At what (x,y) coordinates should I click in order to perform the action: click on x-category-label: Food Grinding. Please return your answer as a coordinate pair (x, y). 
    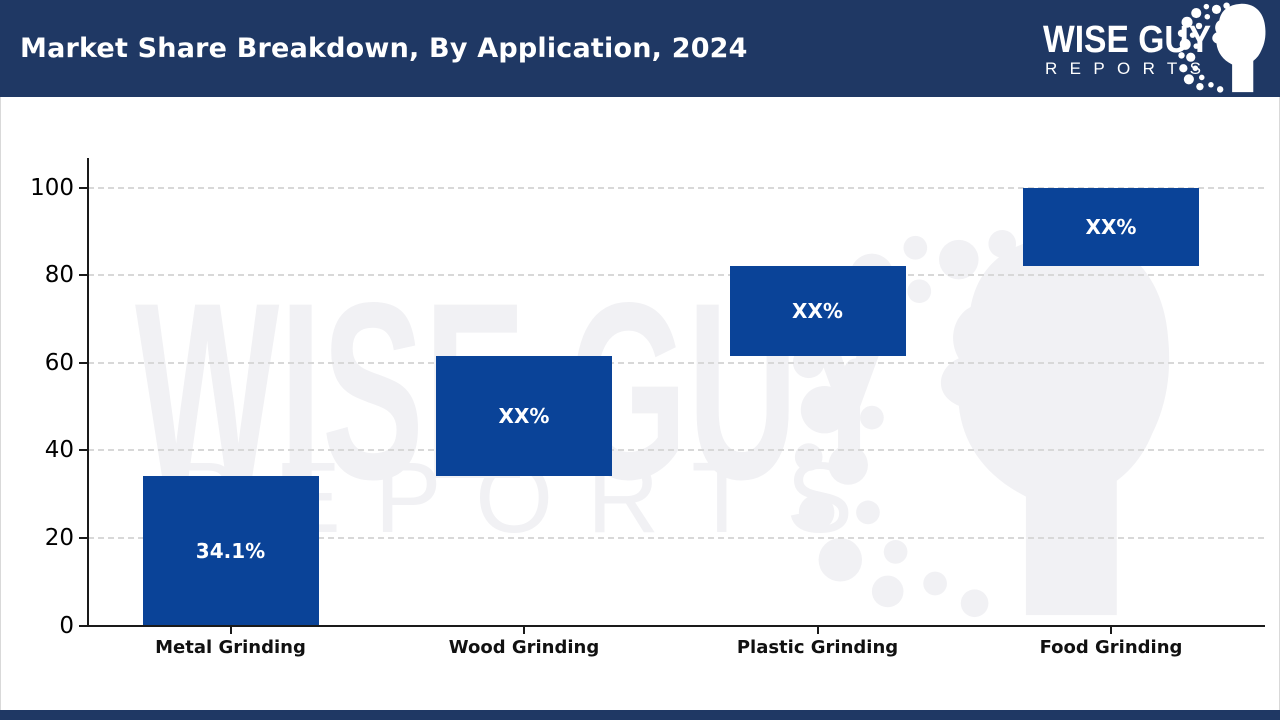
    Looking at the image, I should click on (1111, 647).